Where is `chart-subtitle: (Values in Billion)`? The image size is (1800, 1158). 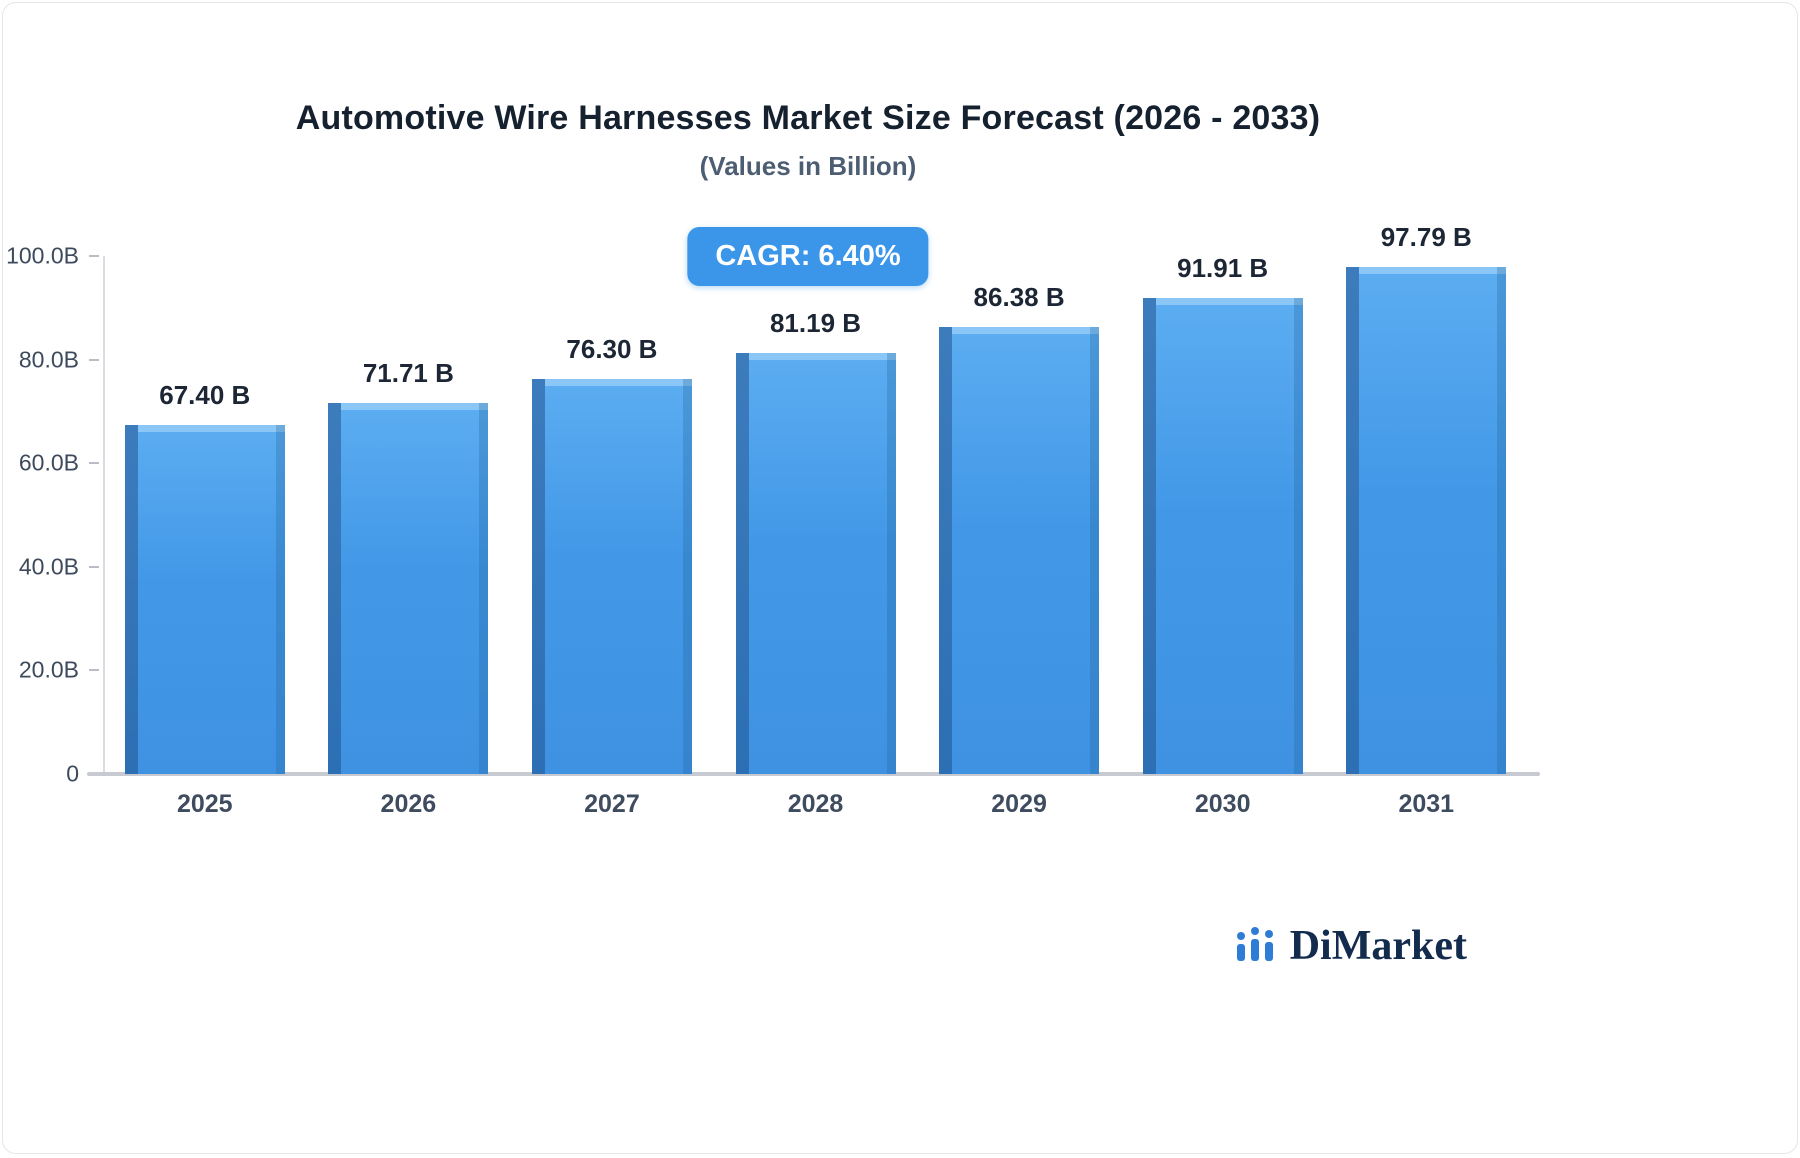 chart-subtitle: (Values in Billion) is located at coordinates (808, 166).